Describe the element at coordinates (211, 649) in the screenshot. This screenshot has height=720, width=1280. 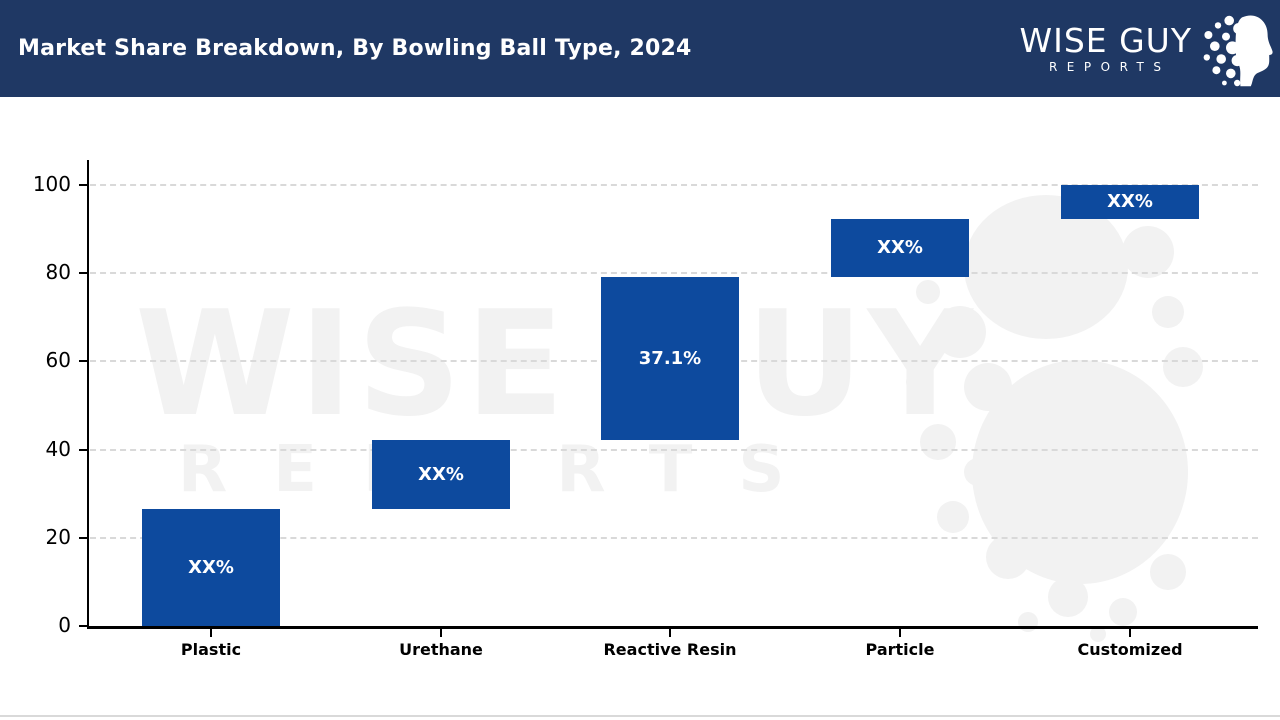
I see `x-tick-label-0: Plastic` at that location.